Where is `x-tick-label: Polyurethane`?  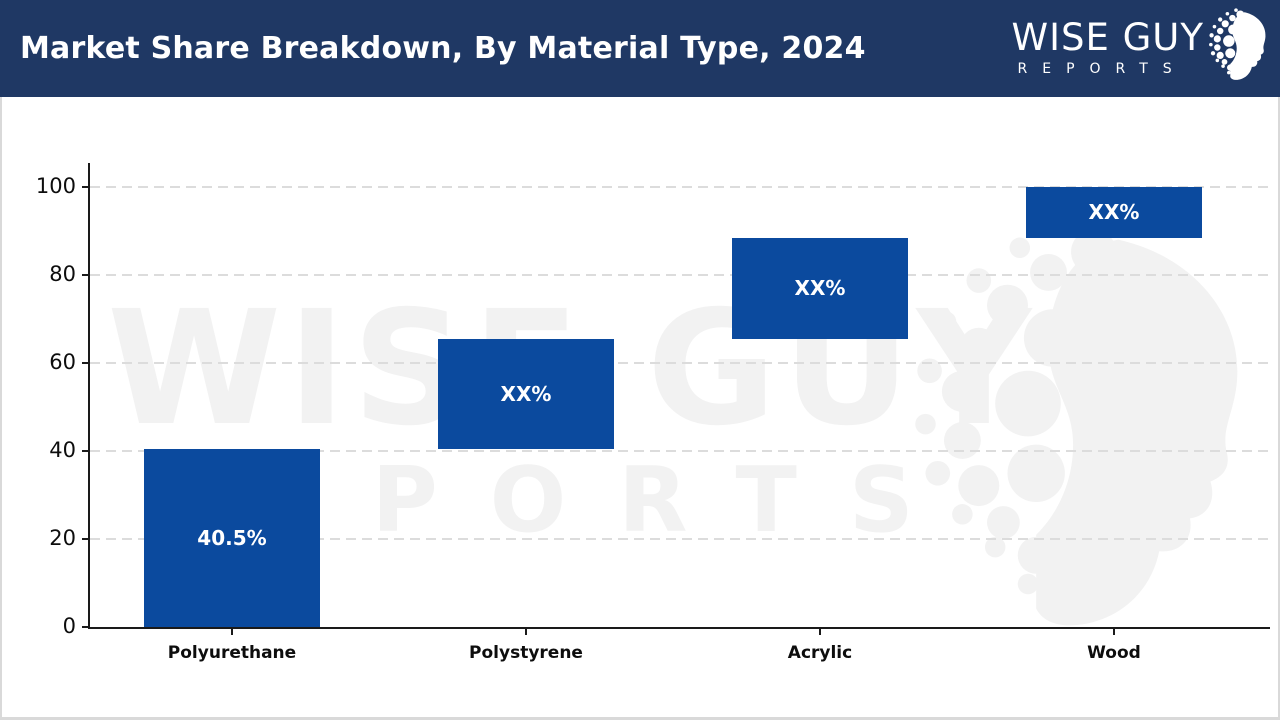 x-tick-label: Polyurethane is located at coordinates (232, 653).